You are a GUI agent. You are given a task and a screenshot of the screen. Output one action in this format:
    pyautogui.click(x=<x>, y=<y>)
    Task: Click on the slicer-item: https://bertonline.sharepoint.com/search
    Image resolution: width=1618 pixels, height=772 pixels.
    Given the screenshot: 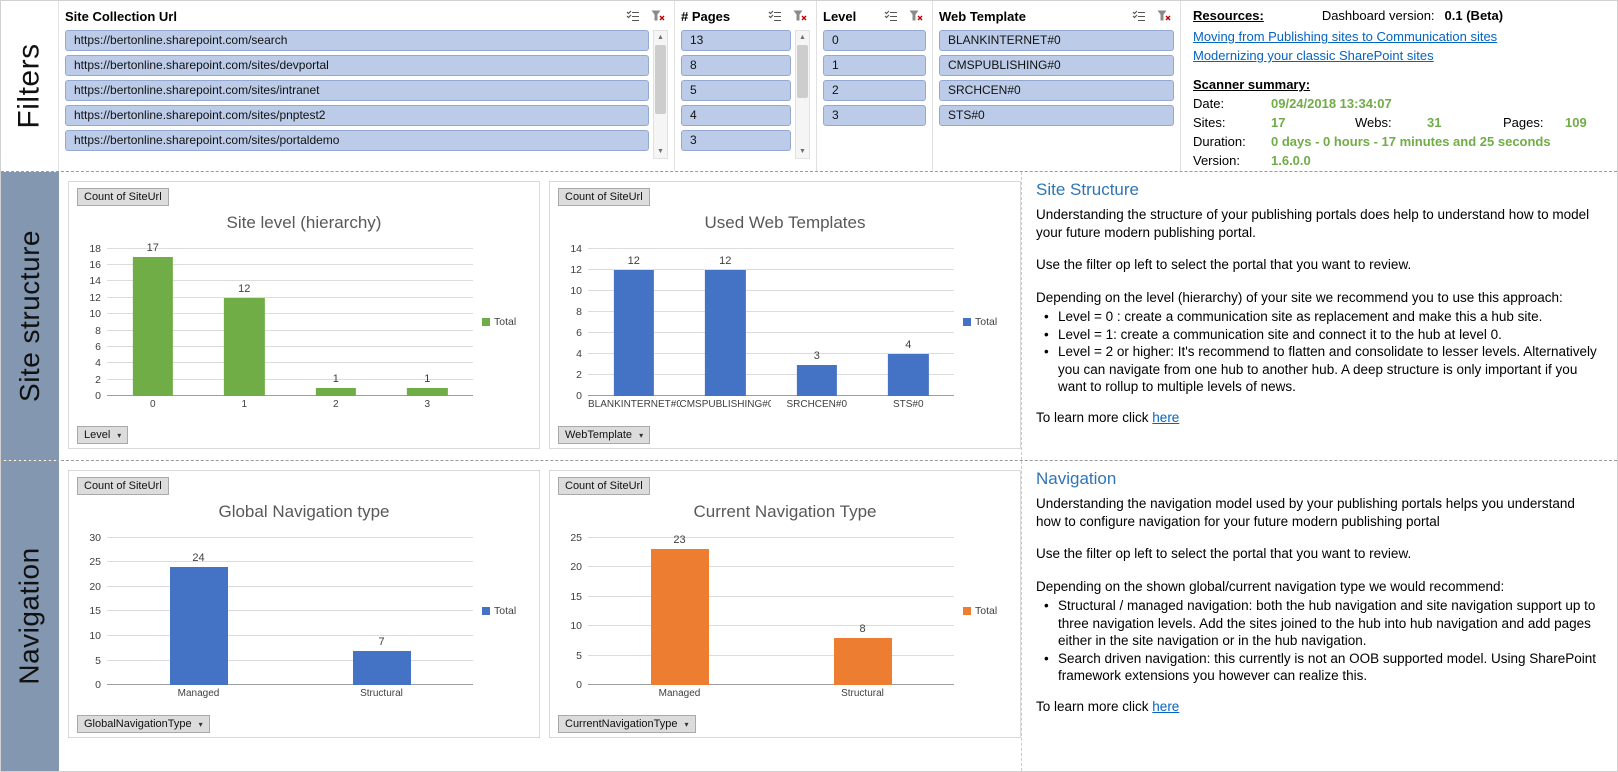 What is the action you would take?
    pyautogui.click(x=357, y=40)
    